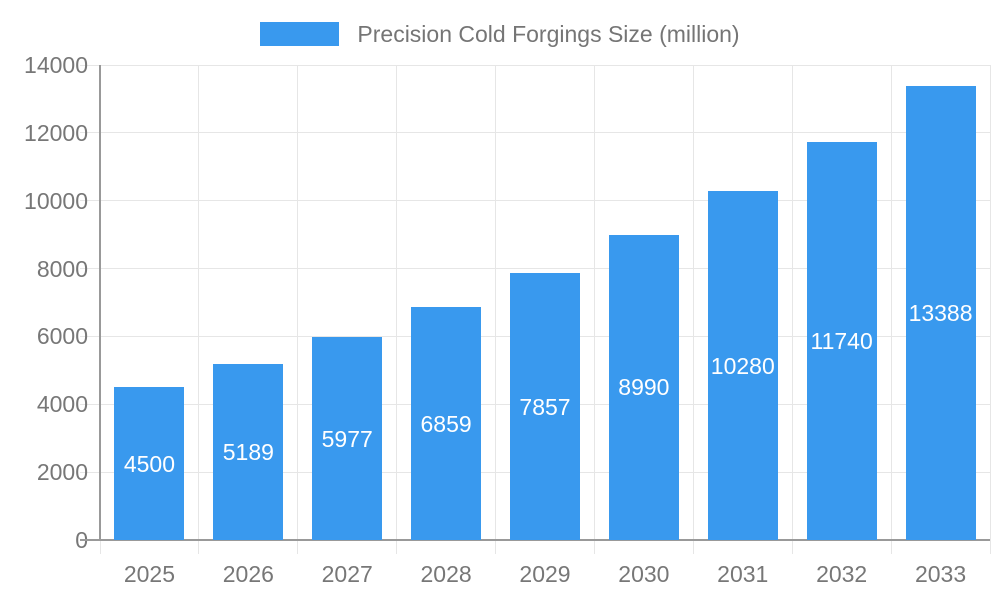 The image size is (1000, 600). Describe the element at coordinates (347, 574) in the screenshot. I see `x-axis-tick-label: 2027` at that location.